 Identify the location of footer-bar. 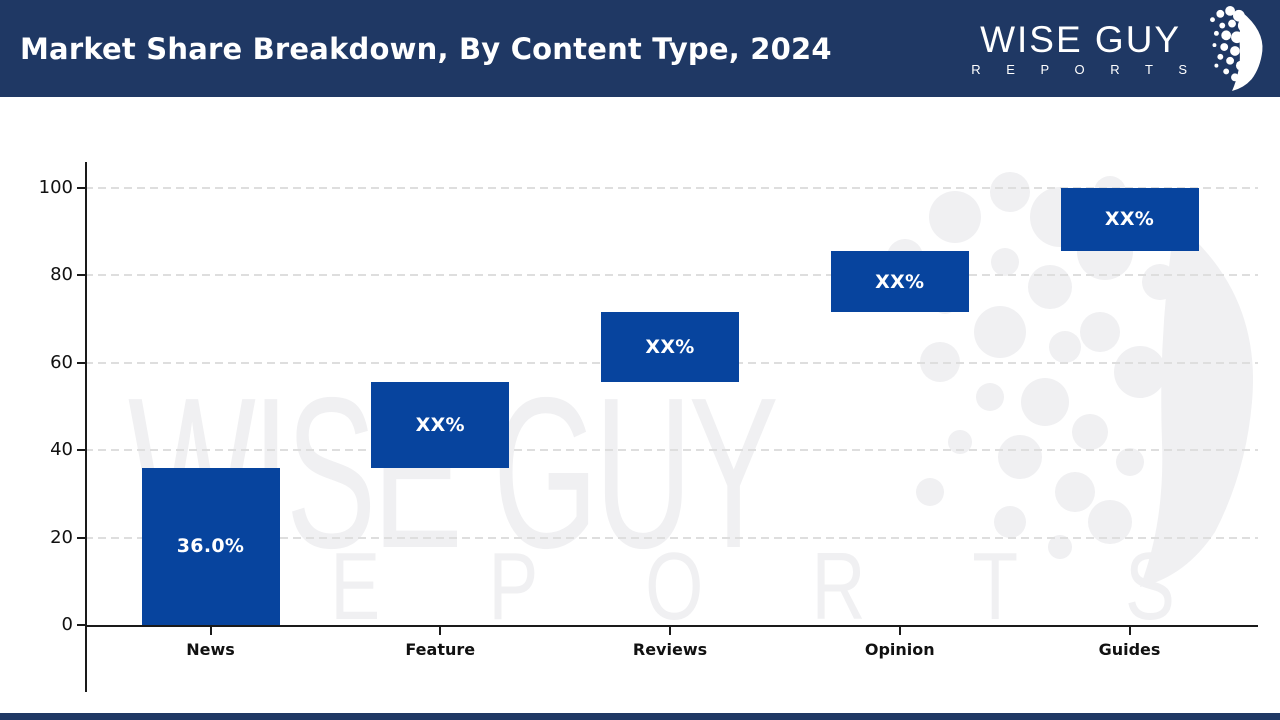
(640, 716).